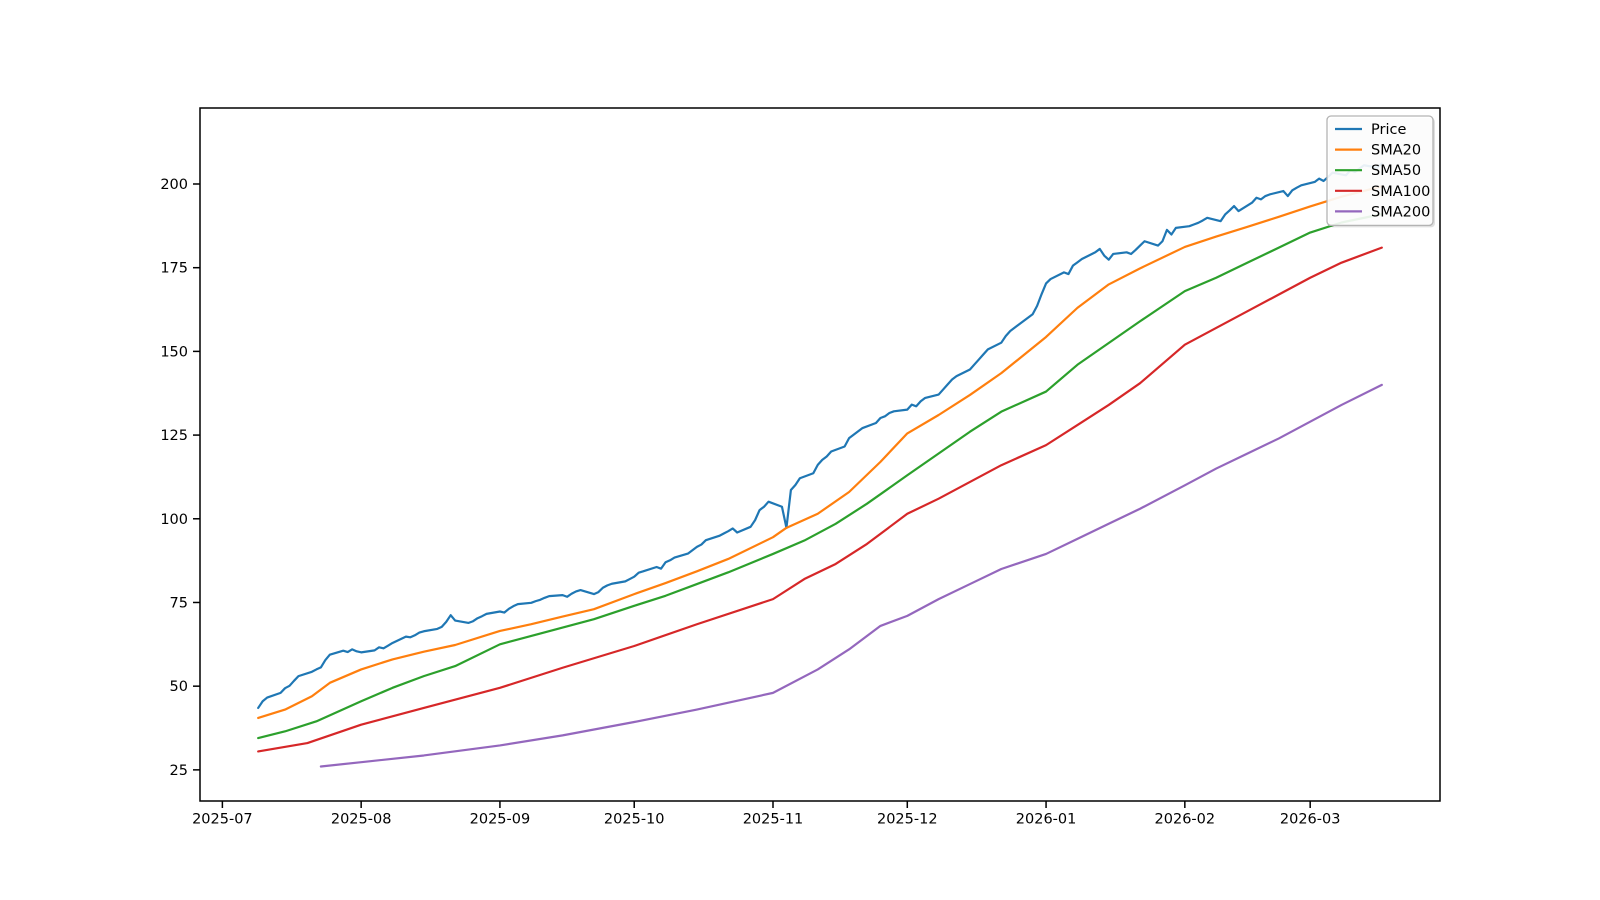 This screenshot has width=1600, height=900. I want to click on y-tick-label: 125, so click(174, 436).